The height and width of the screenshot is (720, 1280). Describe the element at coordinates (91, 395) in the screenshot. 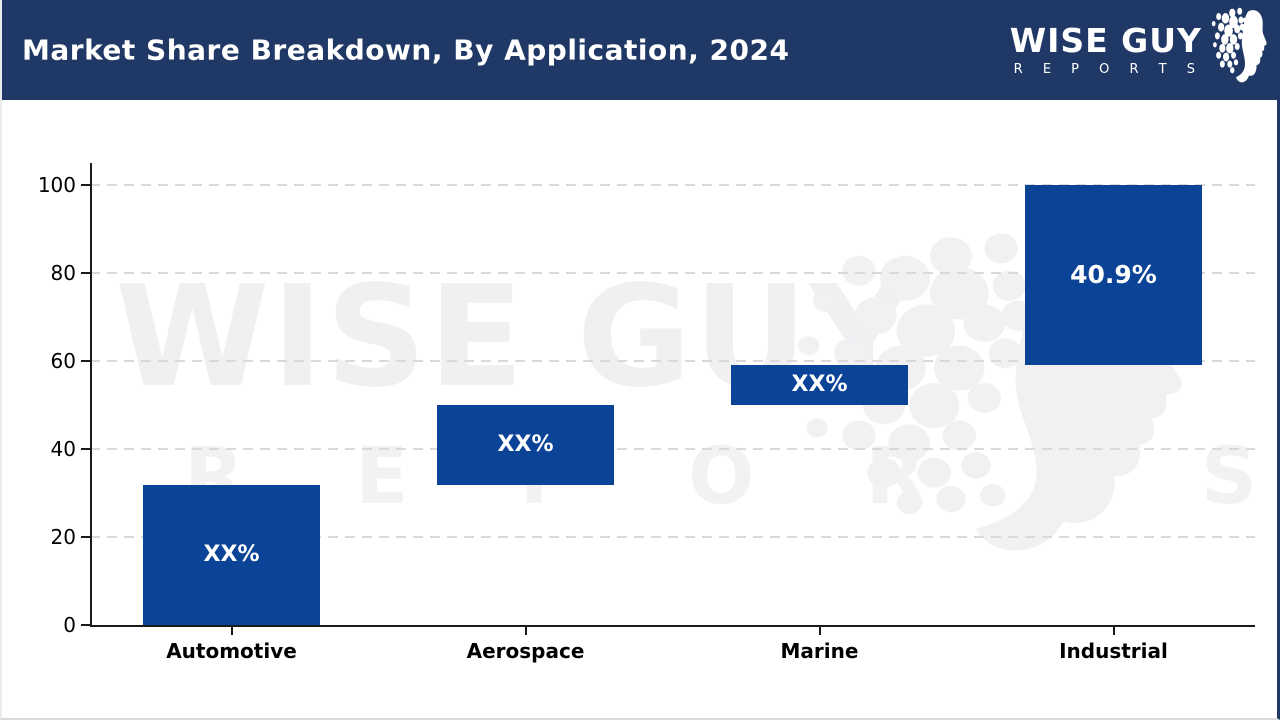

I see `y-axis-line` at that location.